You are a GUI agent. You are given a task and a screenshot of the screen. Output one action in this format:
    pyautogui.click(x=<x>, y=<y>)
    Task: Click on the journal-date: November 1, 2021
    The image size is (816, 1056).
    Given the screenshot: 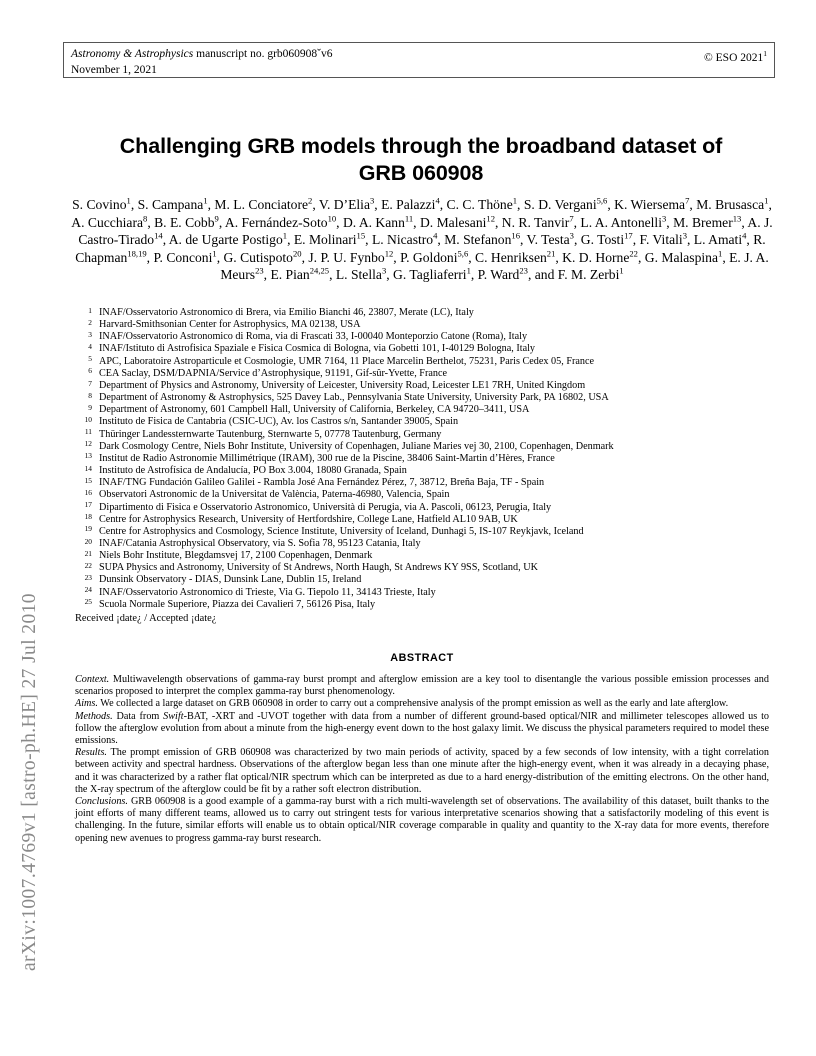 What is the action you would take?
    pyautogui.click(x=114, y=70)
    